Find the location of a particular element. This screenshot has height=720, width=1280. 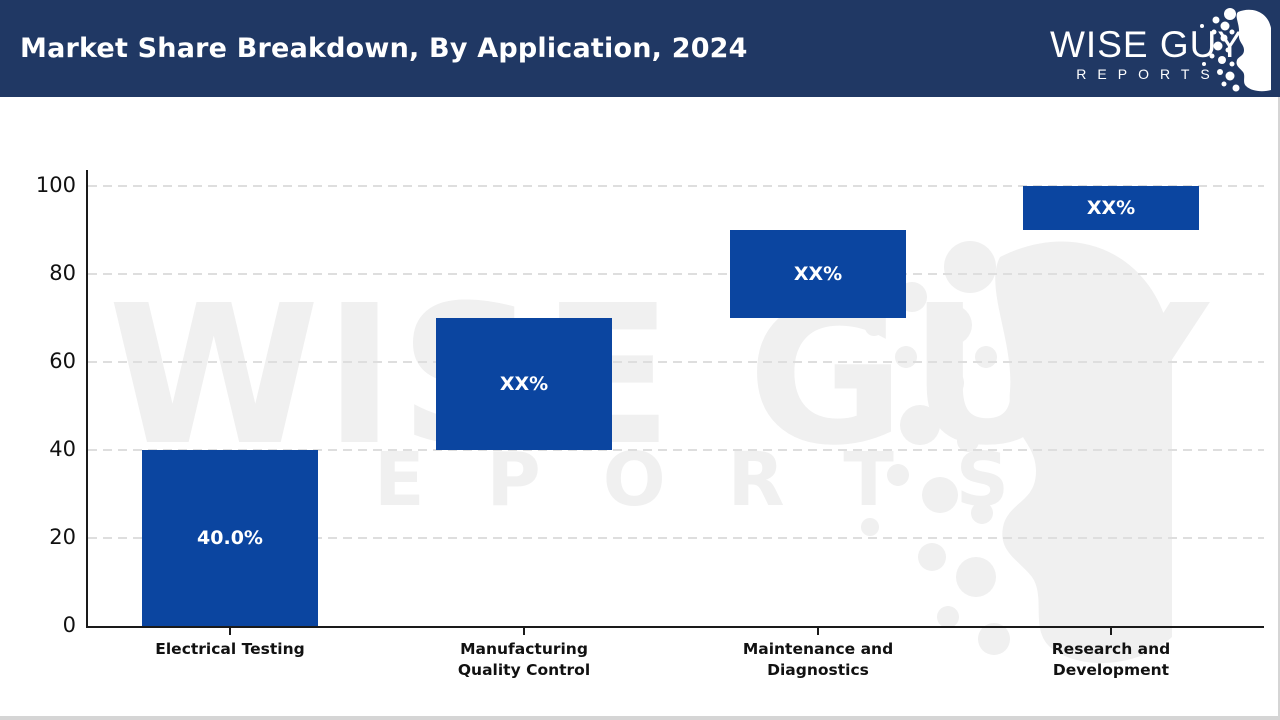

y-tick-label-20: 20 is located at coordinates (62, 537).